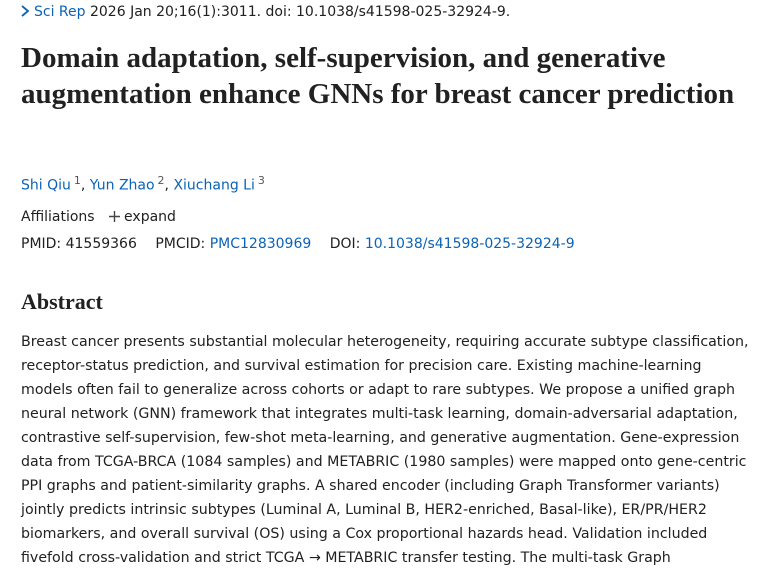  What do you see at coordinates (101, 244) in the screenshot?
I see `pmid: 41559366` at bounding box center [101, 244].